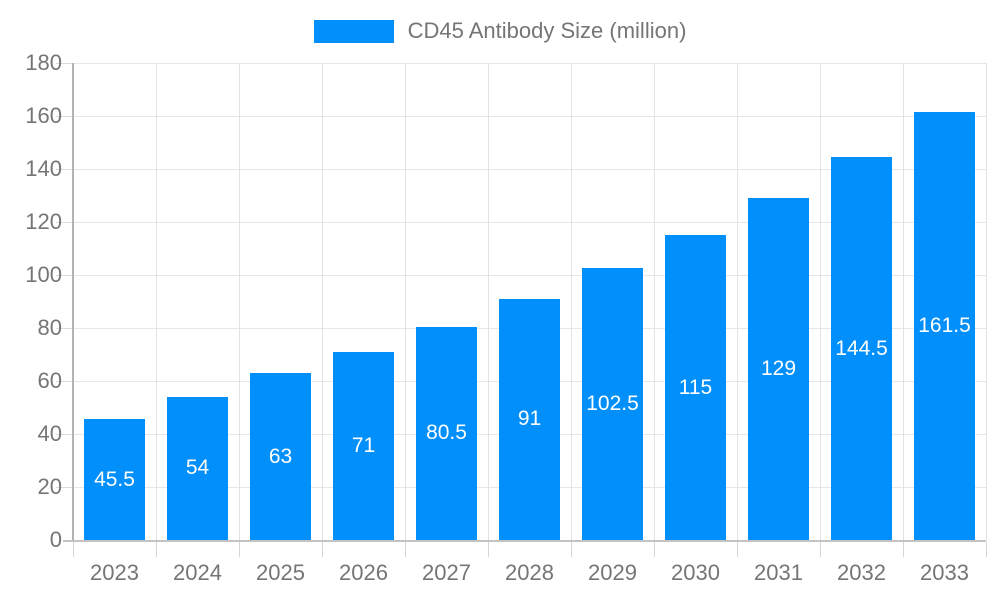  I want to click on y-axis-label-0: 0, so click(55, 539).